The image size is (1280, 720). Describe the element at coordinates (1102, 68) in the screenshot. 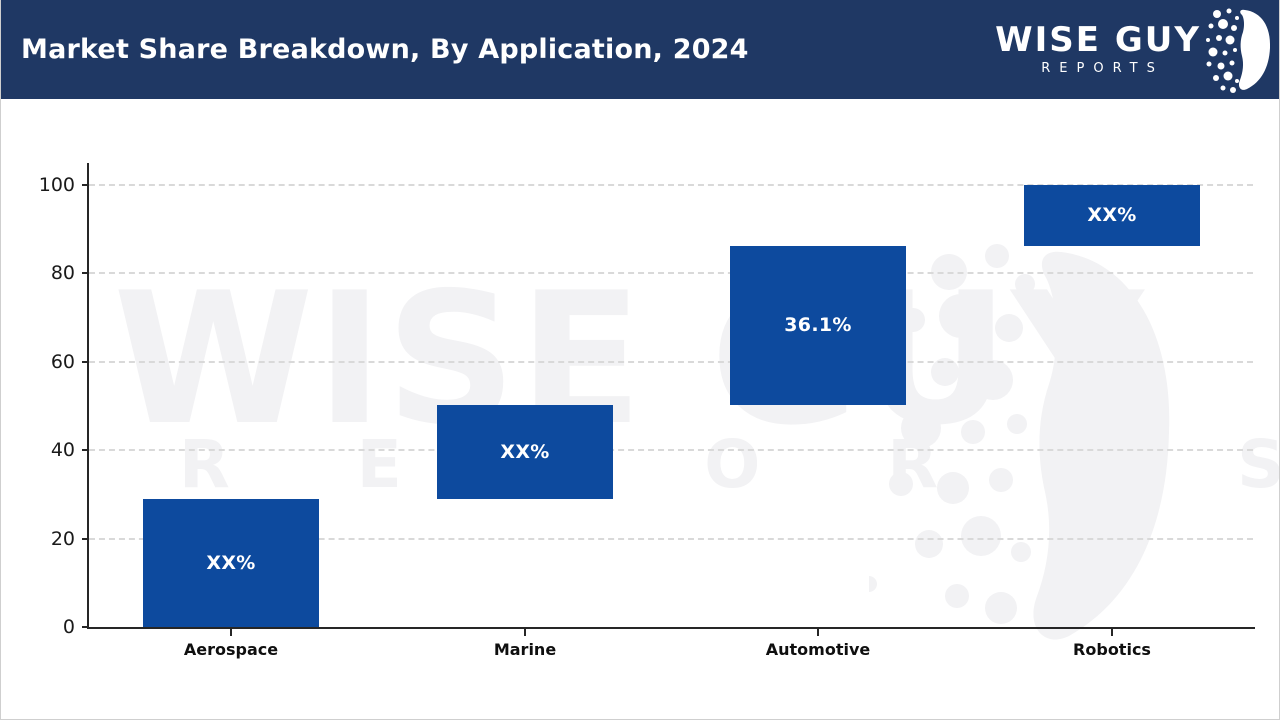

I see `logo-line2: REPORTS` at that location.